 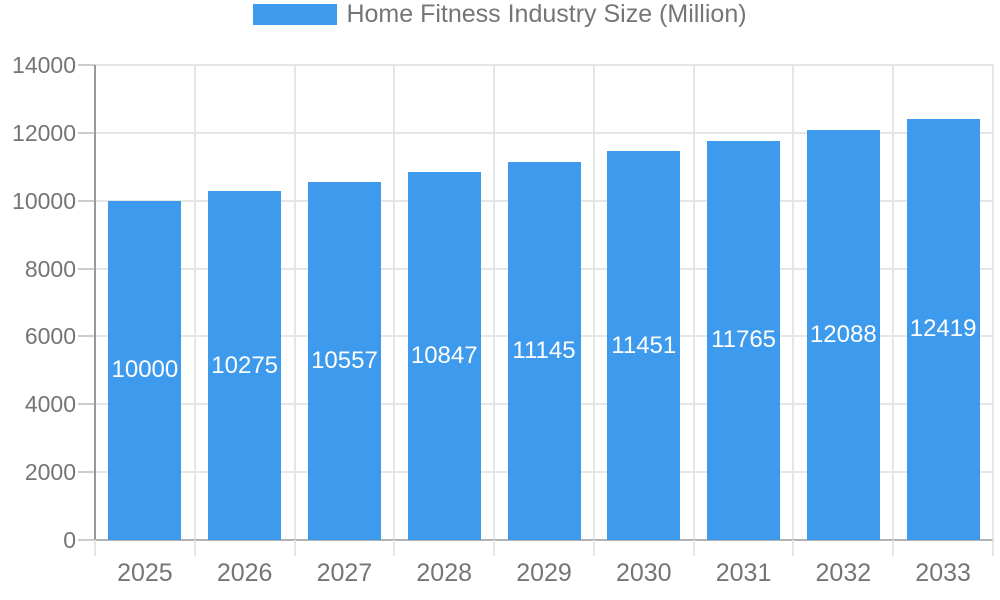 What do you see at coordinates (44, 200) in the screenshot?
I see `y-axis-label-10000: 10000` at bounding box center [44, 200].